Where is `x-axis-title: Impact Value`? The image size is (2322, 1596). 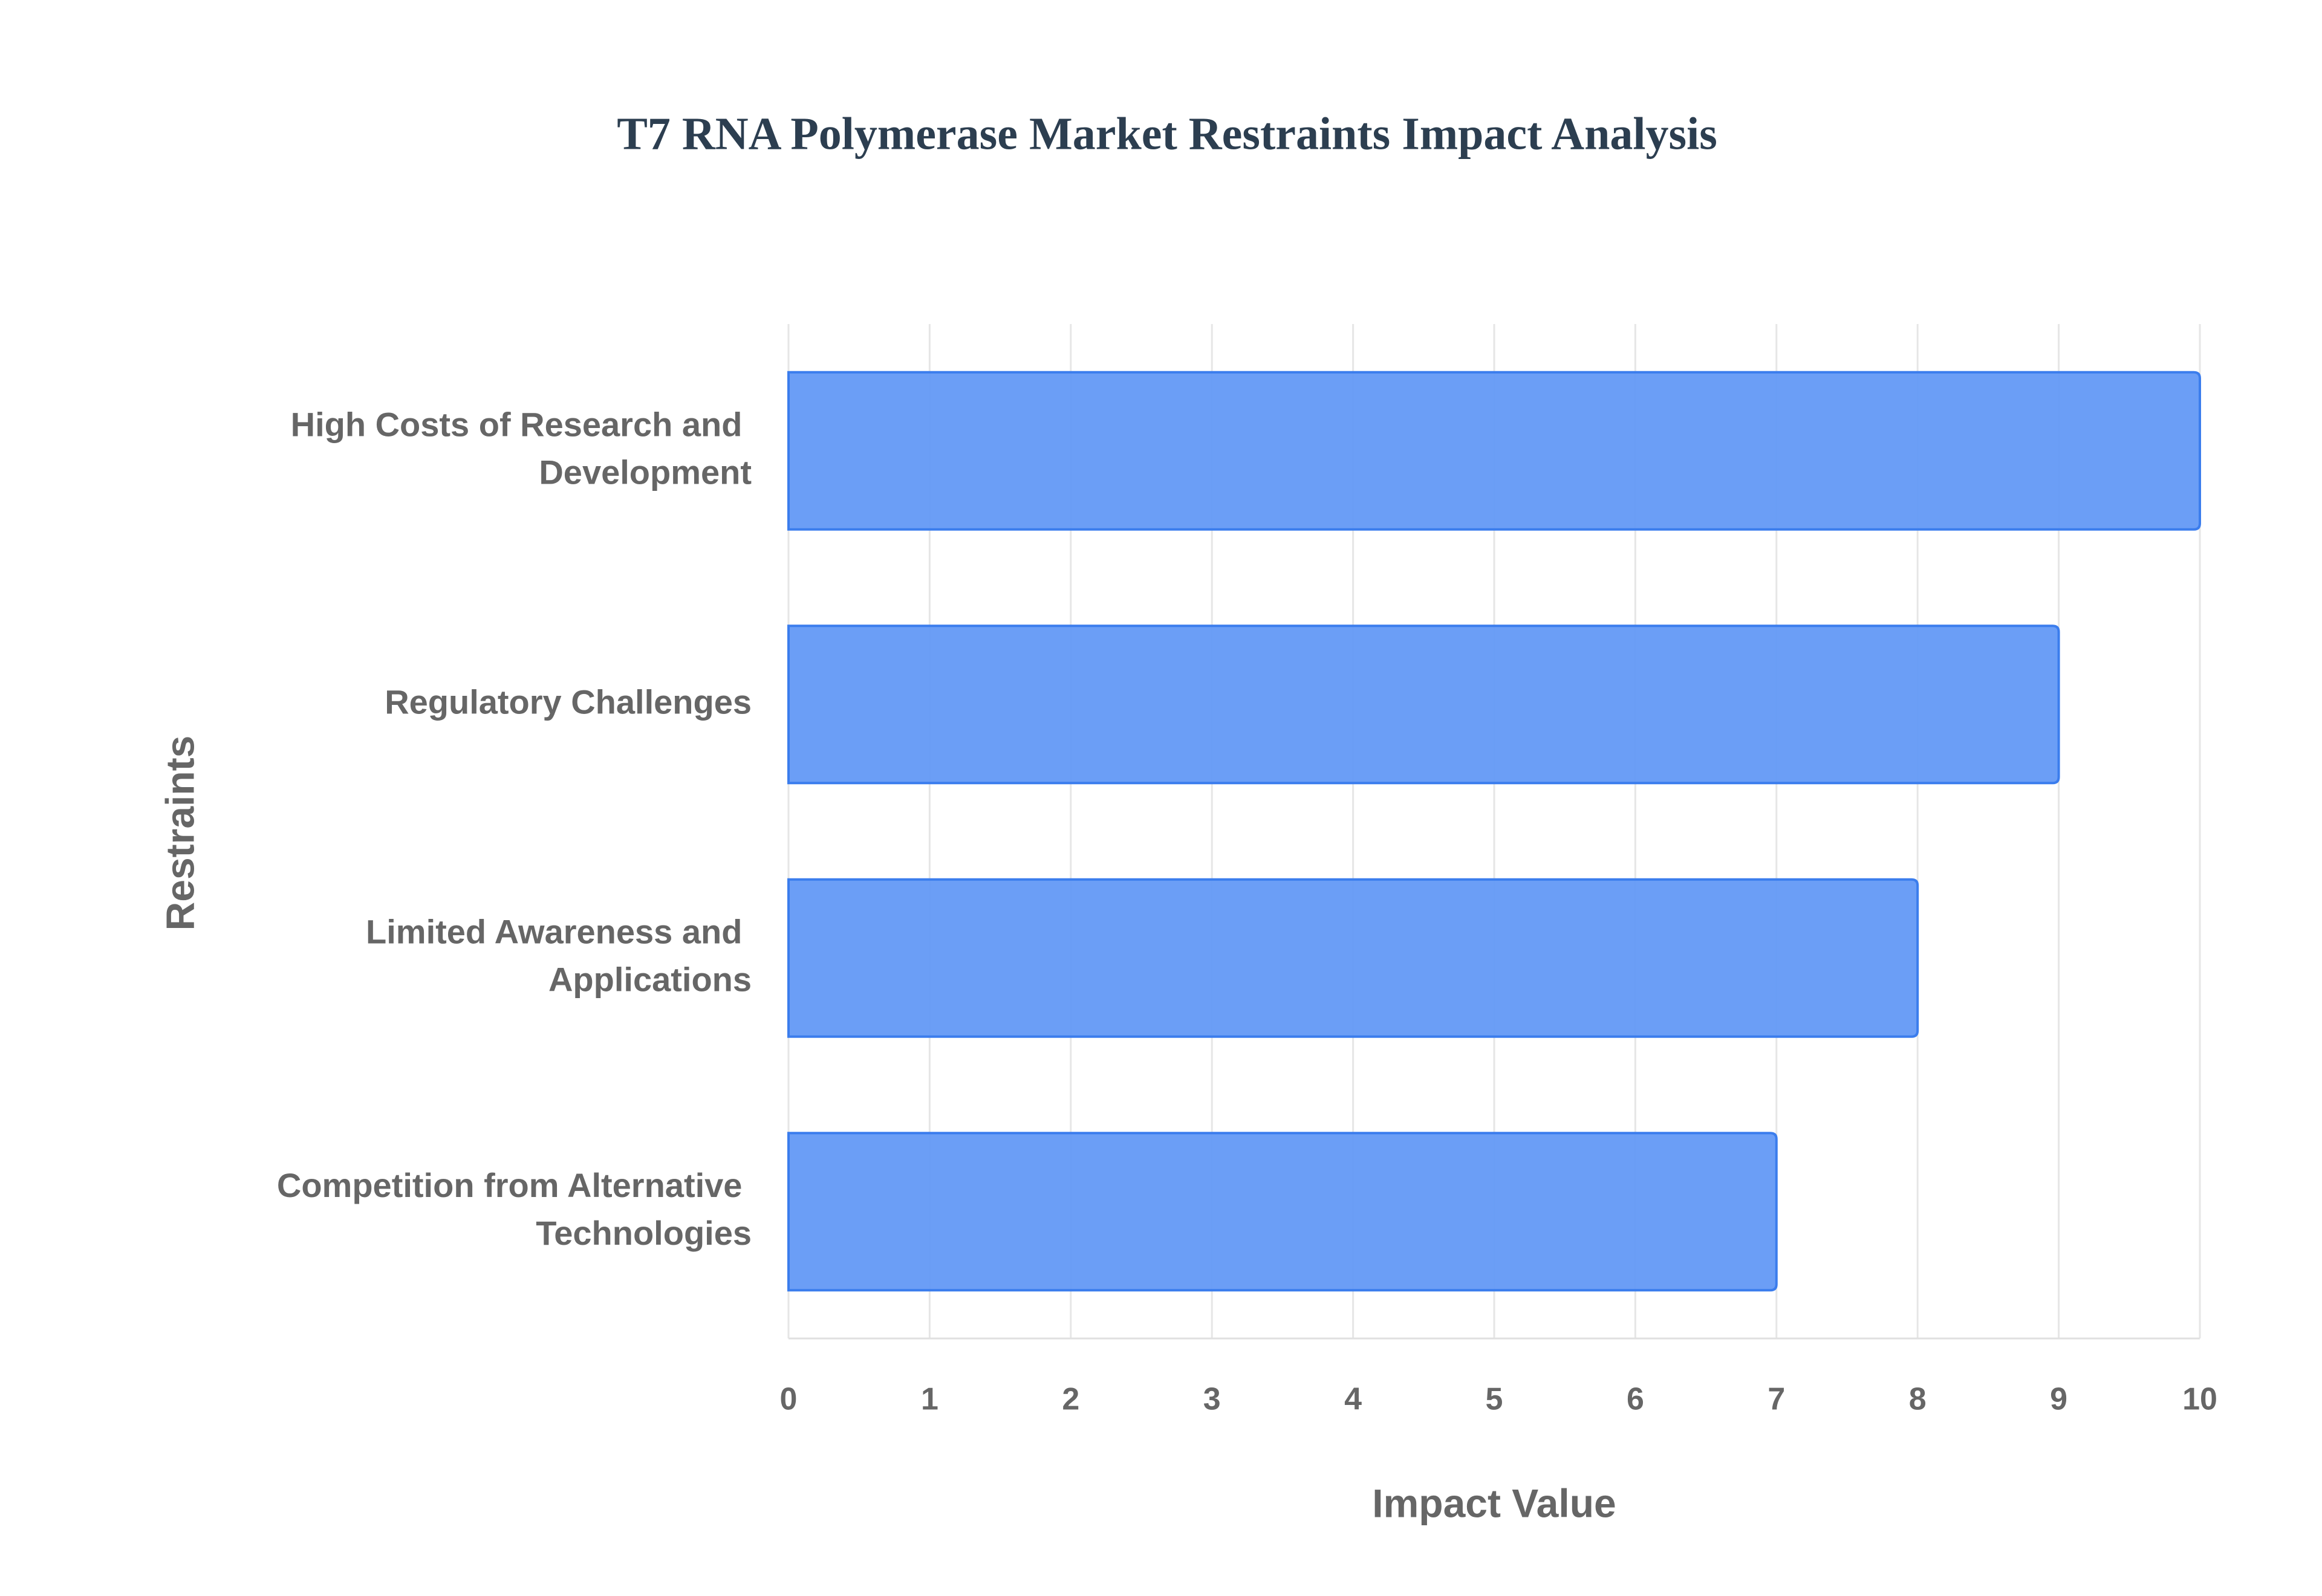
x-axis-title: Impact Value is located at coordinates (1494, 1503).